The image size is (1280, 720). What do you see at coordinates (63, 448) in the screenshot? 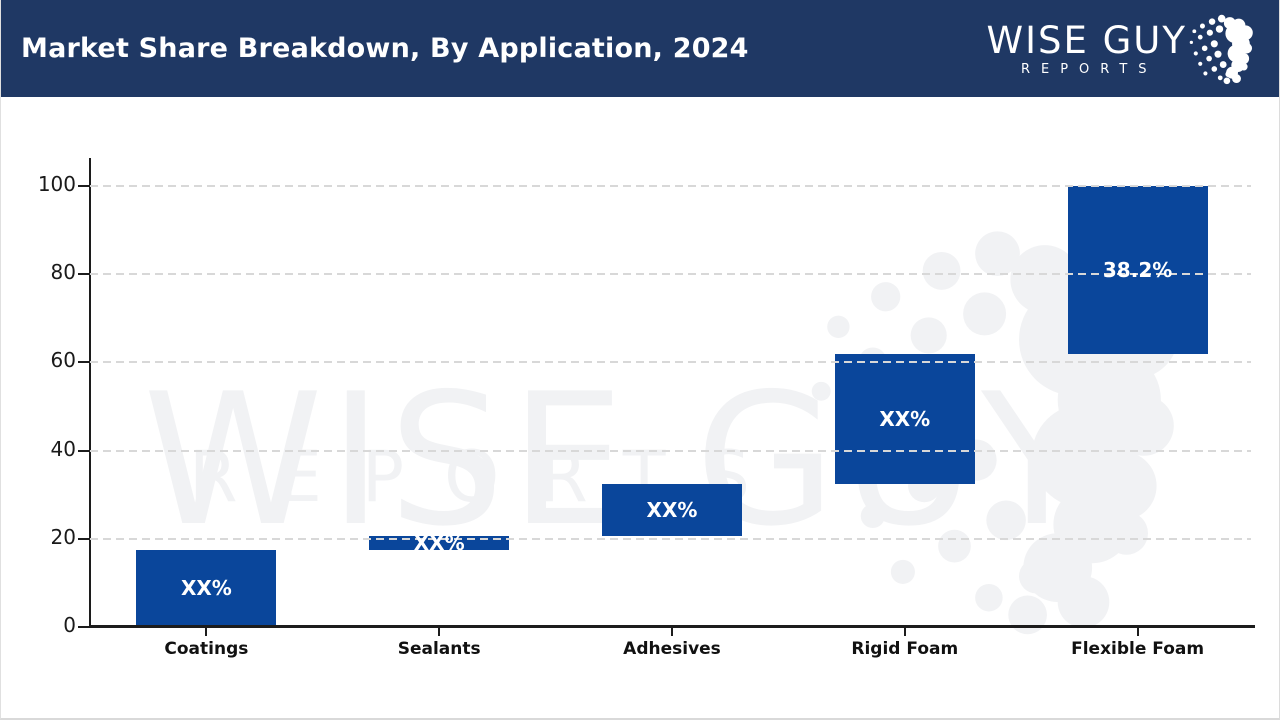
I see `y-tick-label: 40` at bounding box center [63, 448].